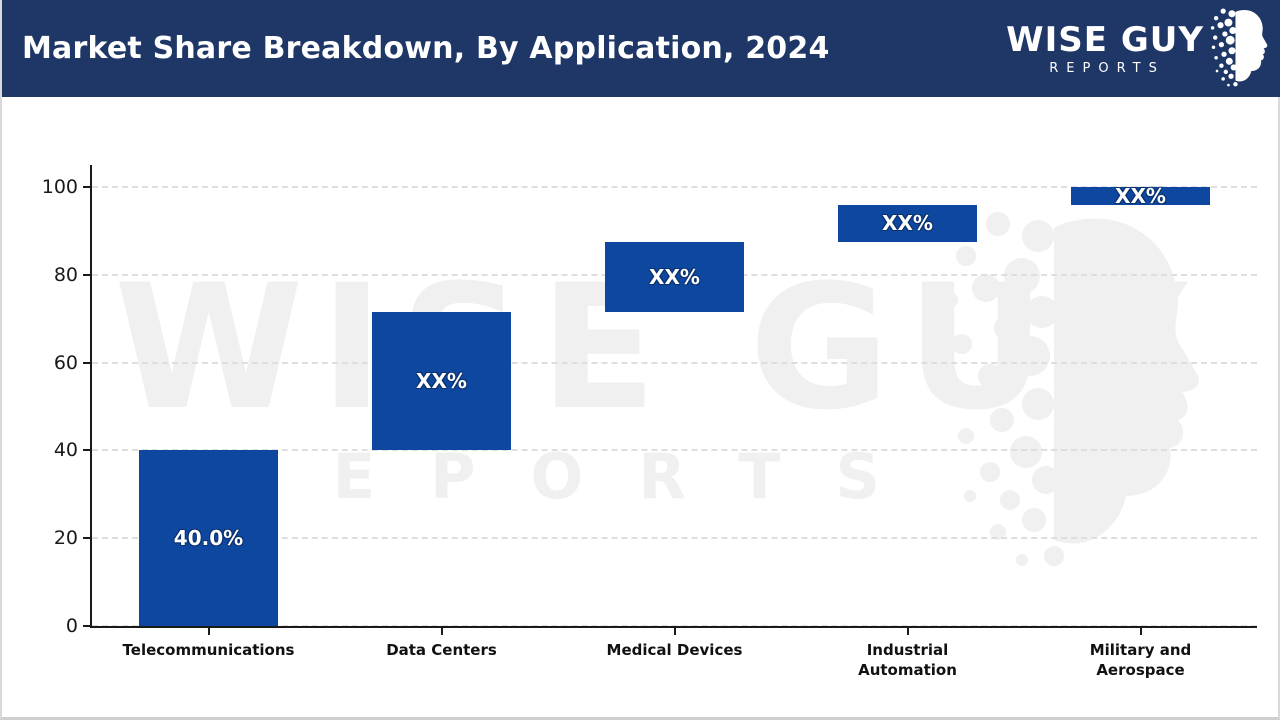 This screenshot has width=1280, height=720. Describe the element at coordinates (91, 396) in the screenshot. I see `y-axis-line` at that location.